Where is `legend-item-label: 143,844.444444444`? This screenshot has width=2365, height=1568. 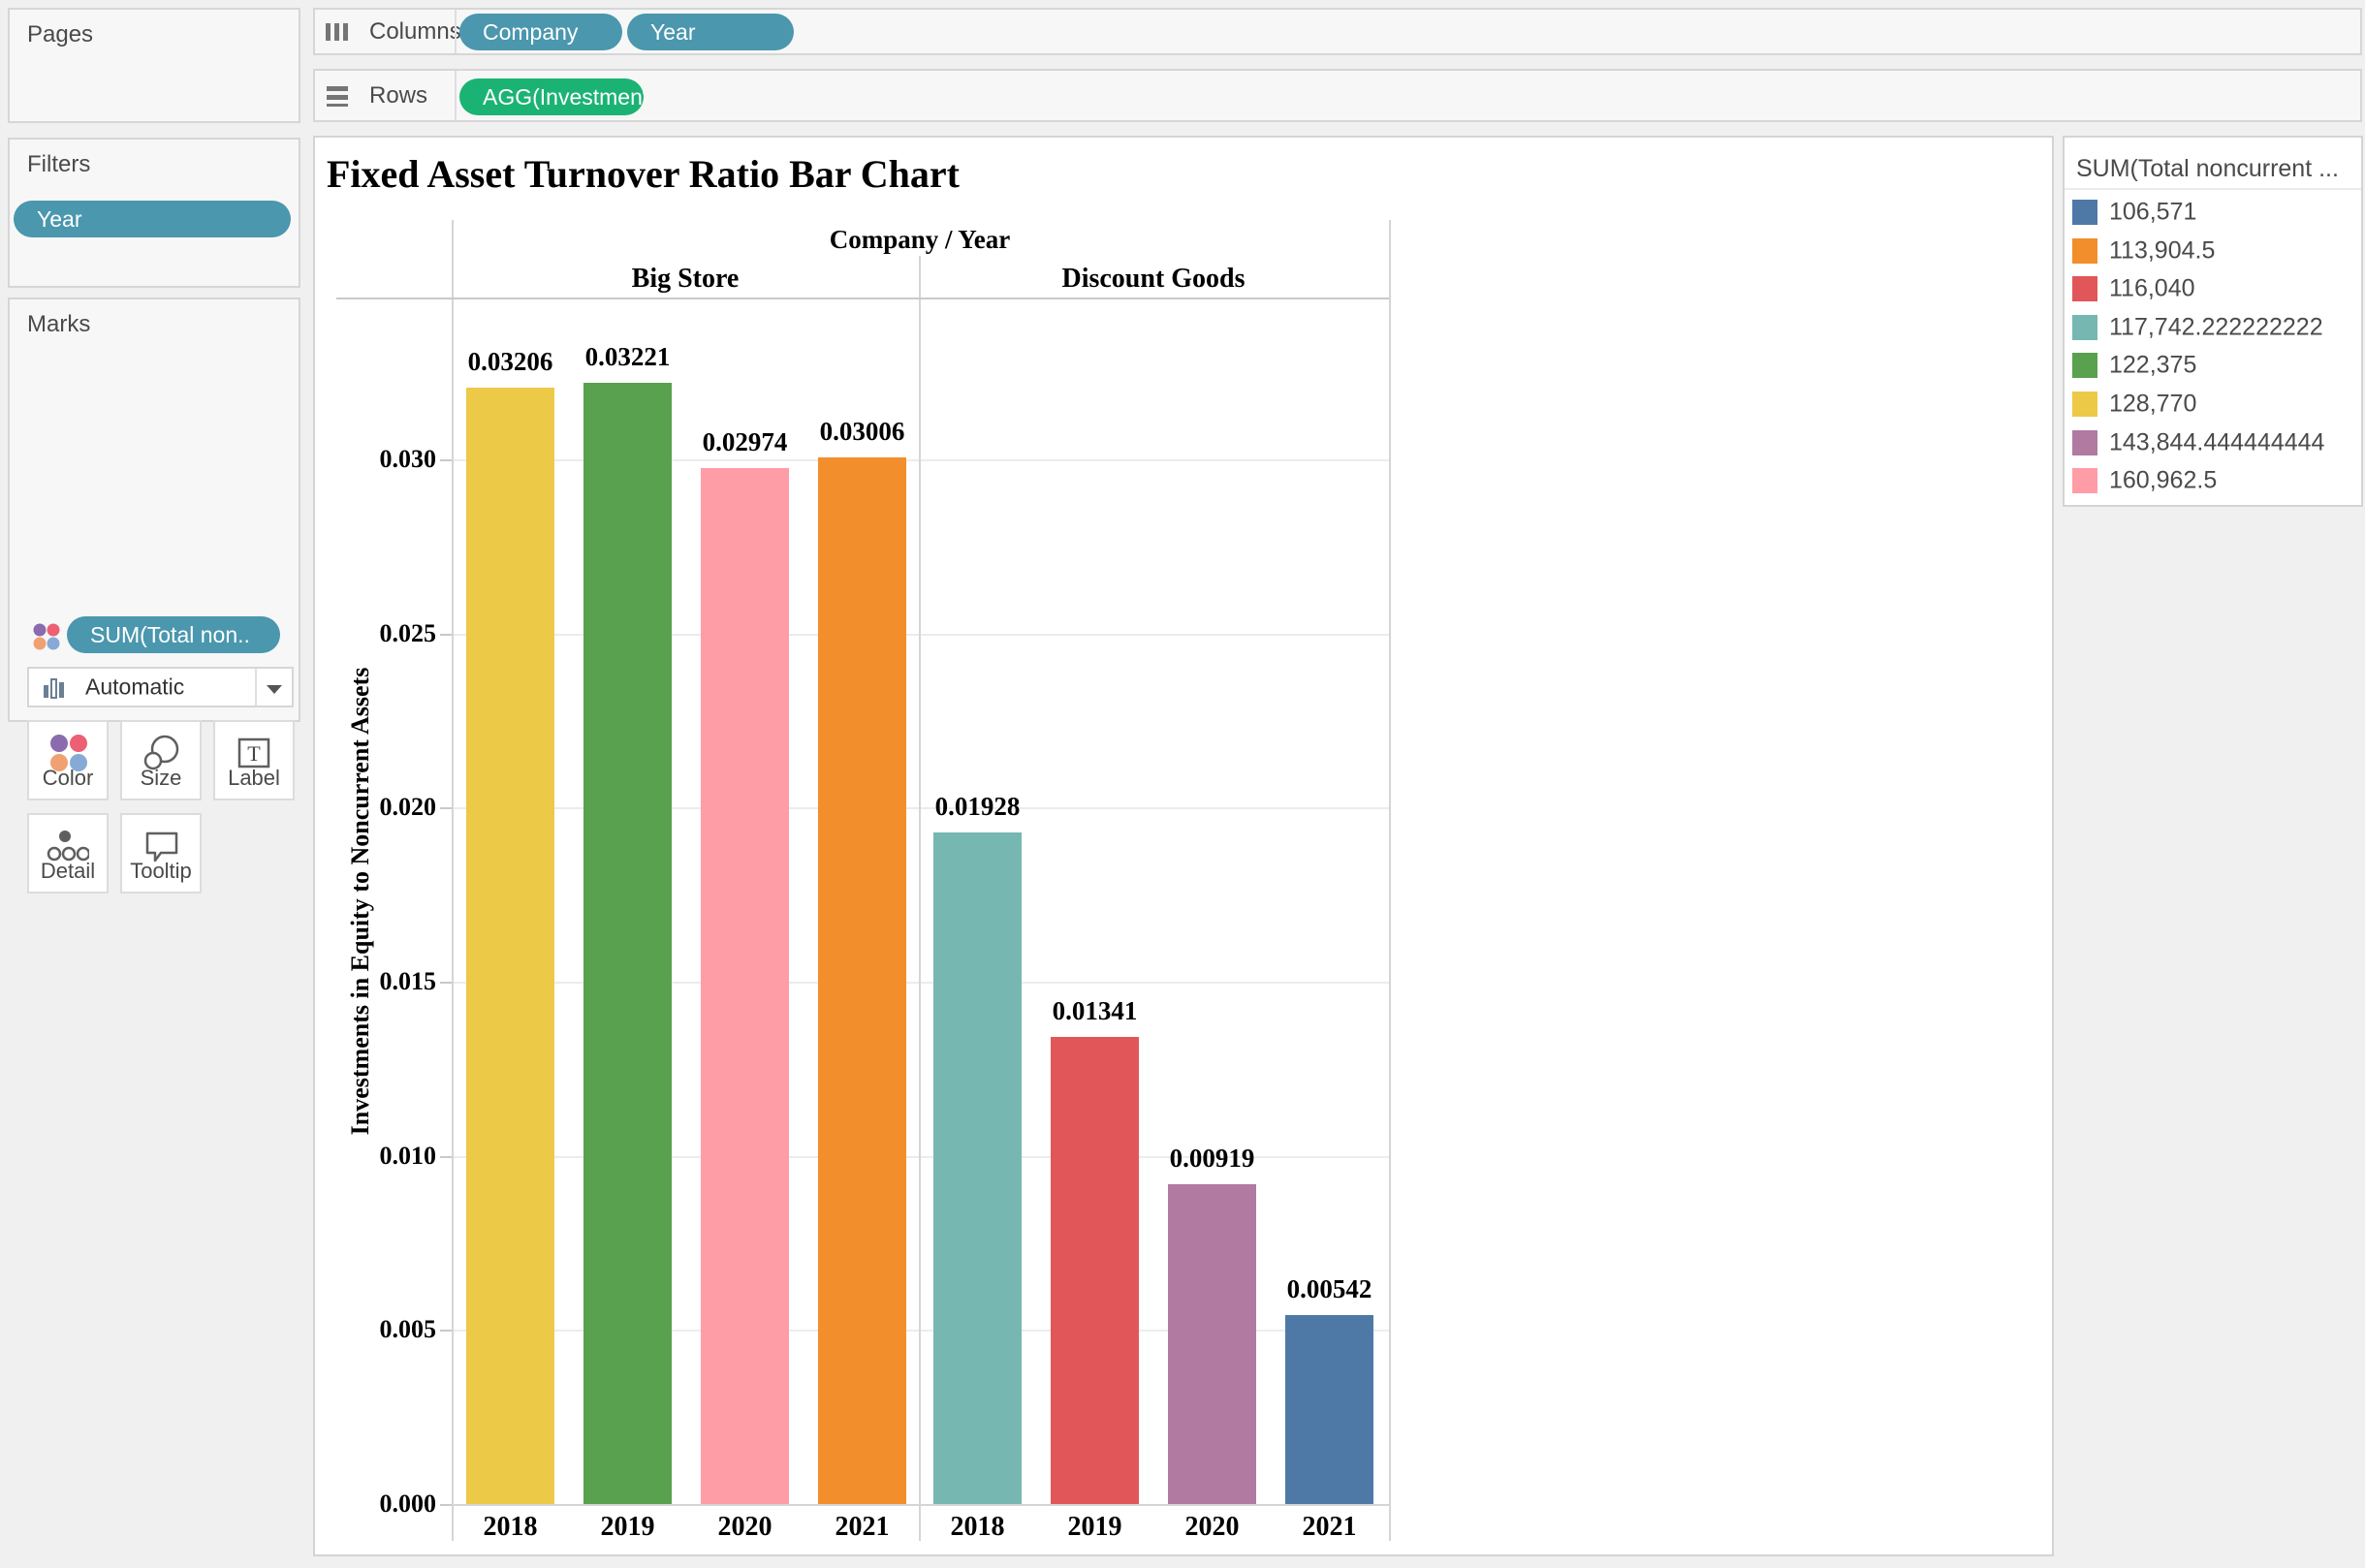
legend-item-label: 143,844.444444444 is located at coordinates (2217, 442).